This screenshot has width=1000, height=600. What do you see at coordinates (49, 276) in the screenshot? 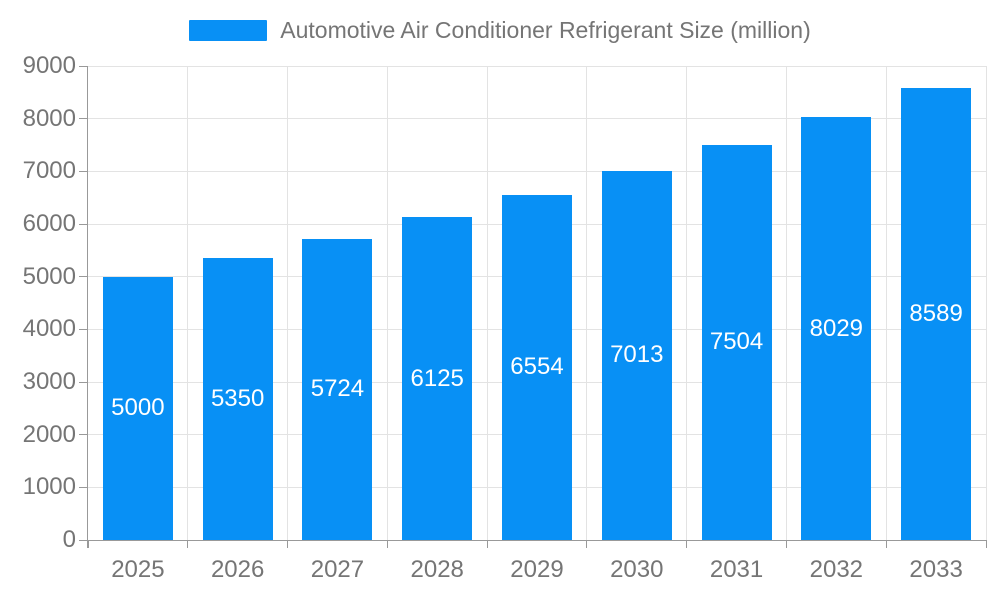
I see `y-axis-label: 5000` at bounding box center [49, 276].